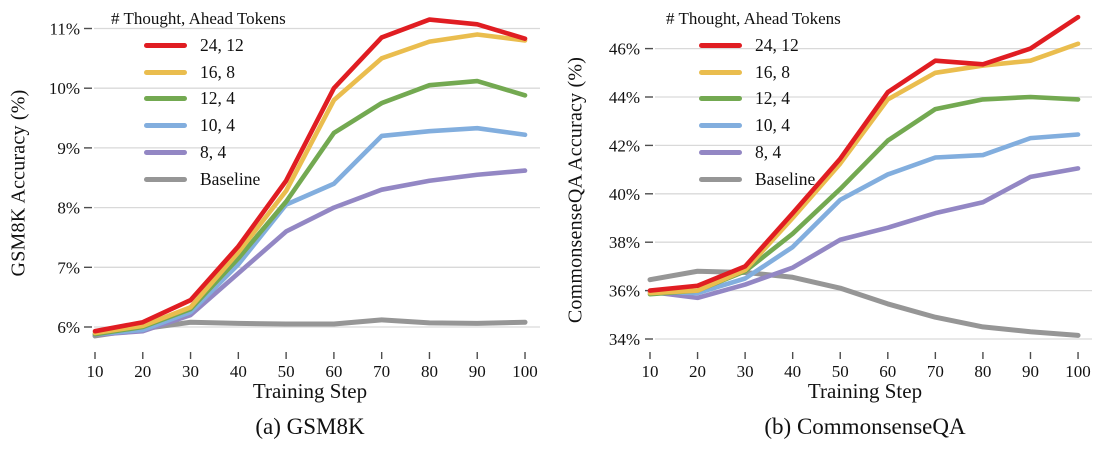 This screenshot has width=1110, height=462. What do you see at coordinates (624, 194) in the screenshot?
I see `y-tick-label: 40%` at bounding box center [624, 194].